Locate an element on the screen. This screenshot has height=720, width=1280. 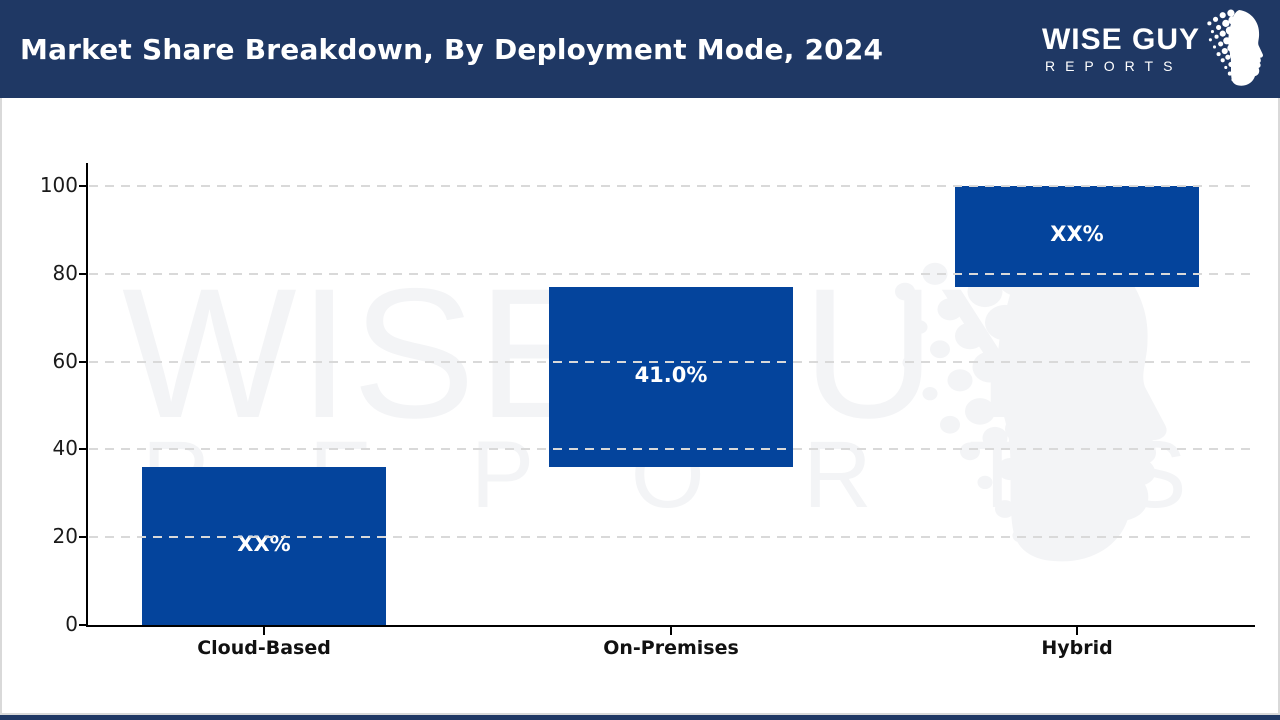
y-tick-label: 100 is located at coordinates (58, 185).